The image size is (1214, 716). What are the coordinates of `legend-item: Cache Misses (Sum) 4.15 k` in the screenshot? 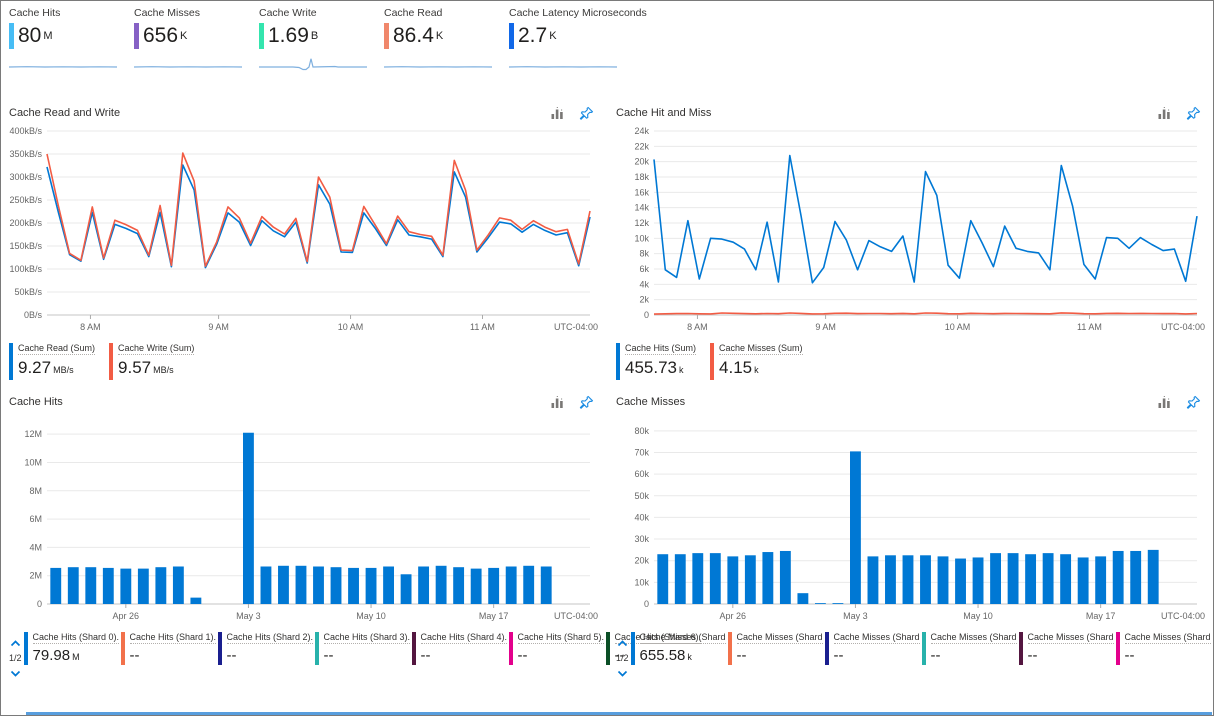 It's located at (756, 361).